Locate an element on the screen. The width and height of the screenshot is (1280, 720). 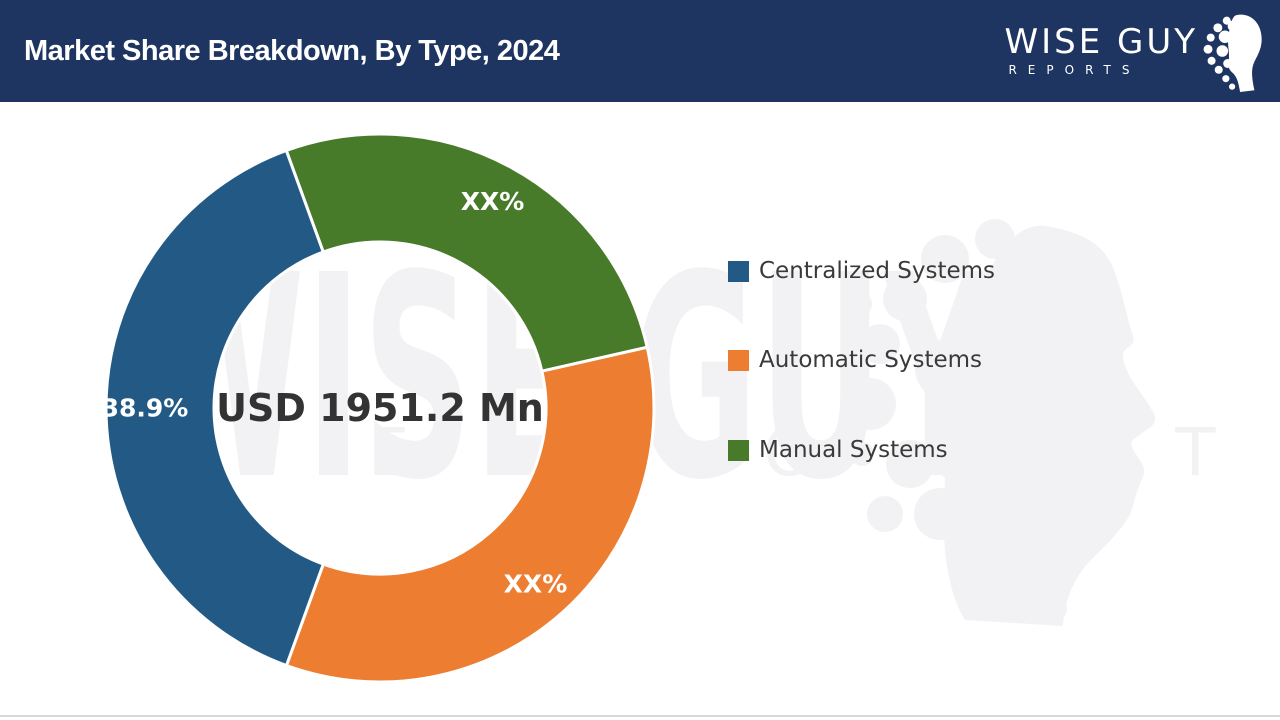
legend-label: Centralized Systems is located at coordinates (877, 271).